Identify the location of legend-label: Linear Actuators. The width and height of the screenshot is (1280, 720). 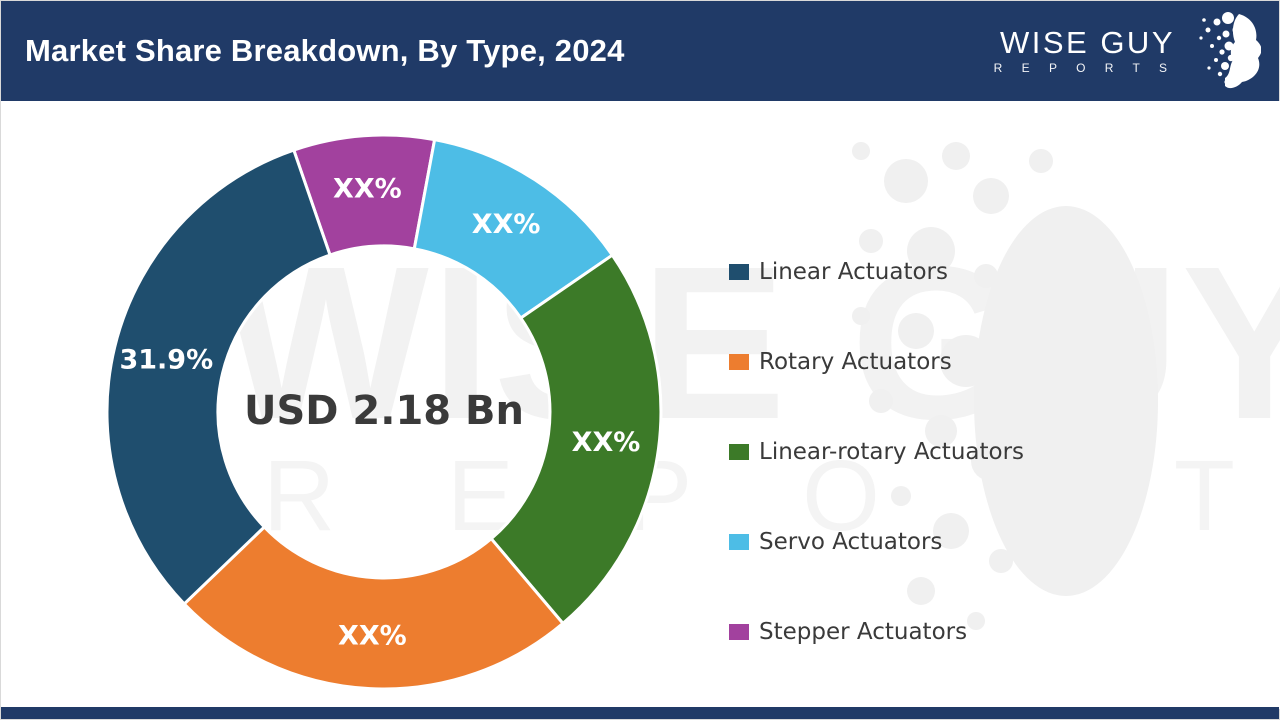
(853, 272).